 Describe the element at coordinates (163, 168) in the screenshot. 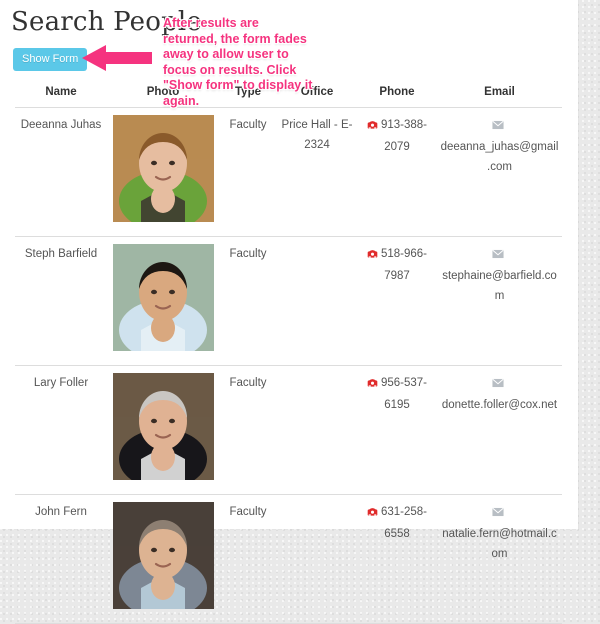

I see `portrait-deeanna-juhas` at that location.